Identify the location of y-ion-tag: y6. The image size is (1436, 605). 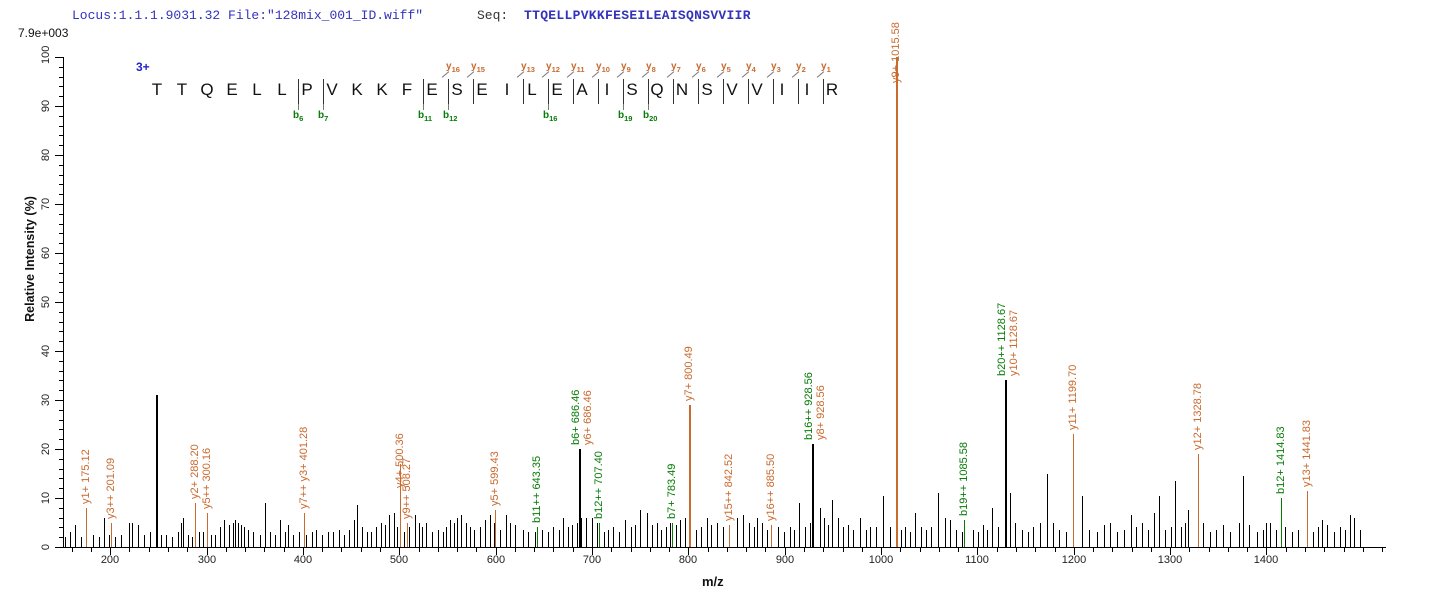
(701, 67).